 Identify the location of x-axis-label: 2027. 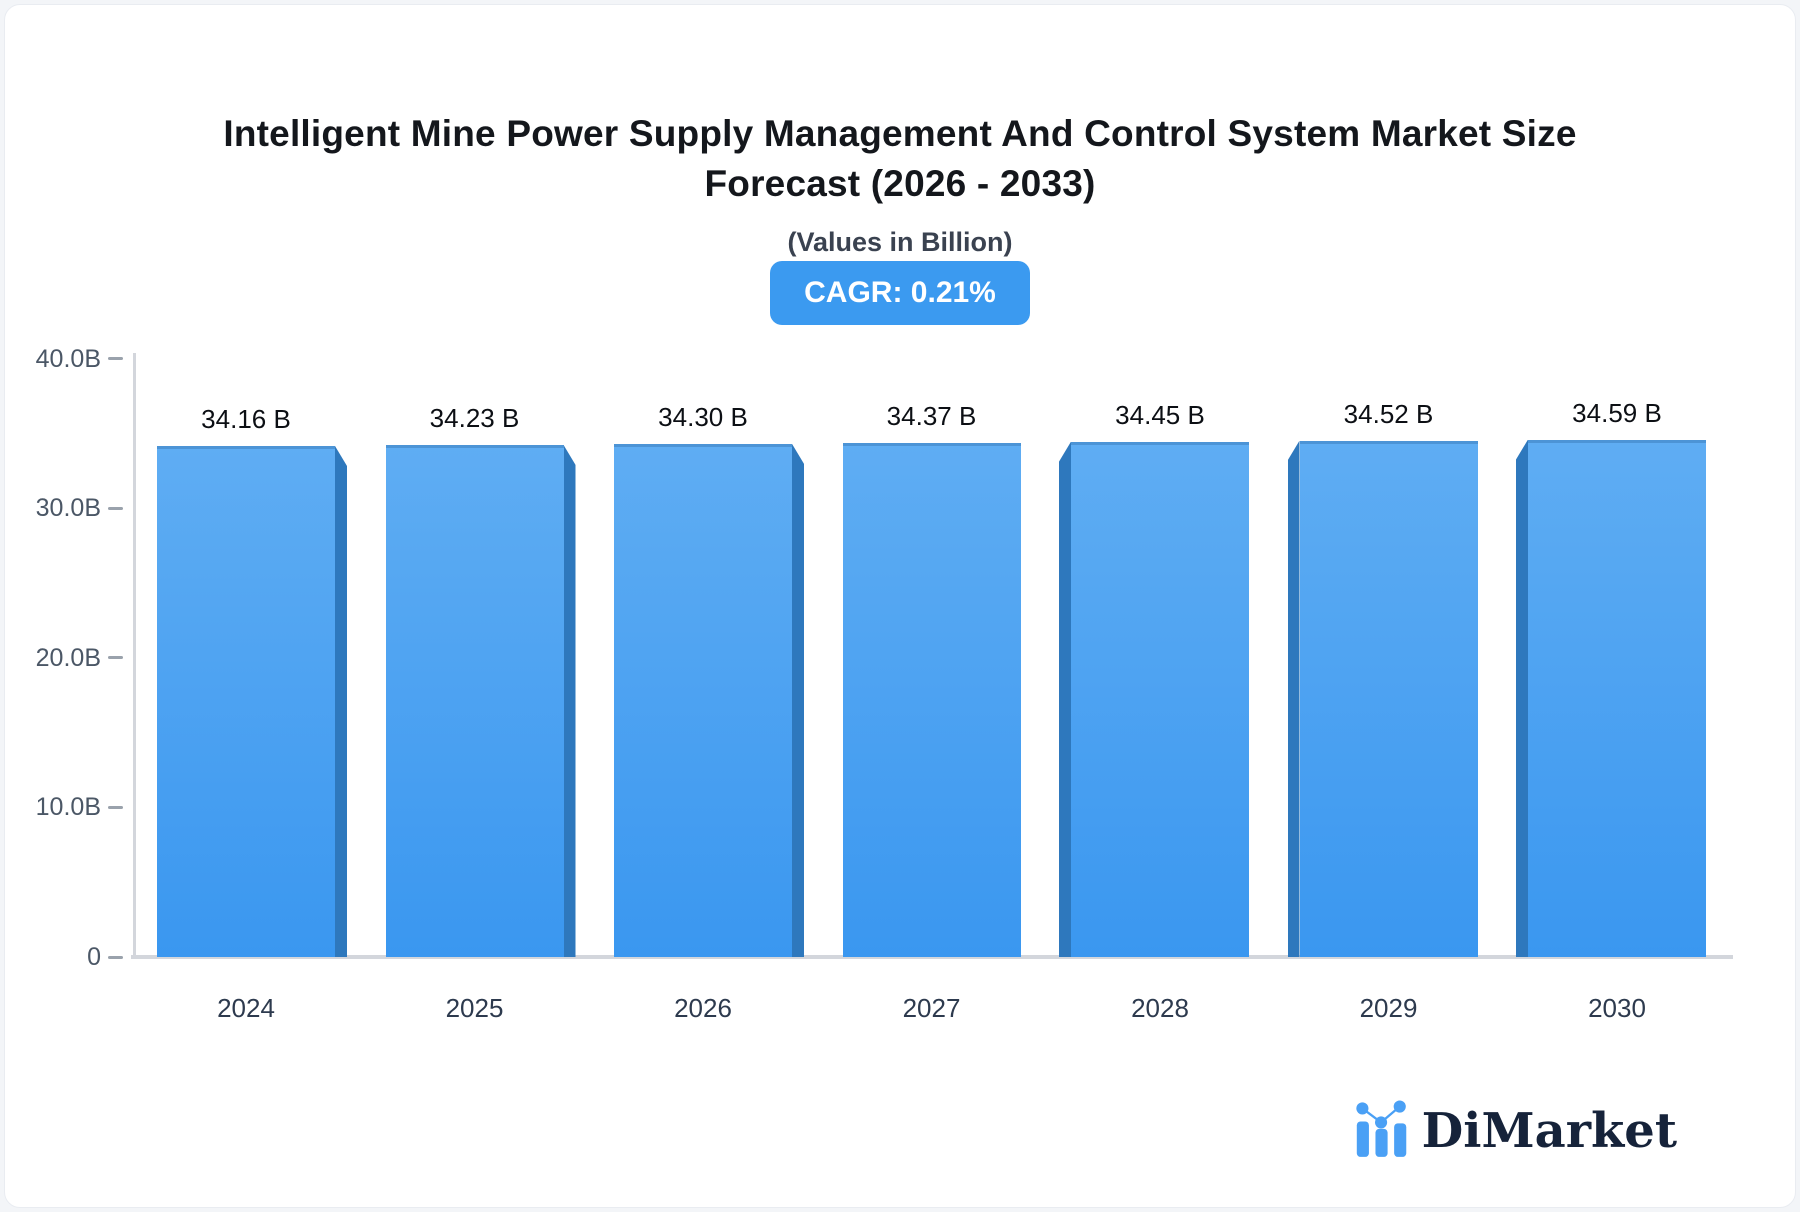
(931, 1008).